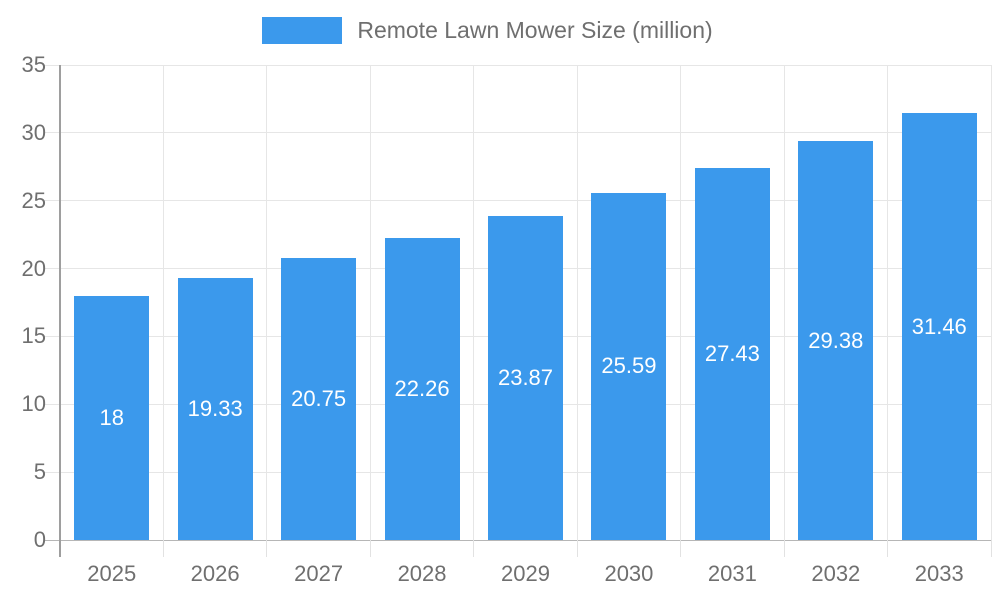 The width and height of the screenshot is (1000, 600). I want to click on bar-value-label: 20.75, so click(319, 399).